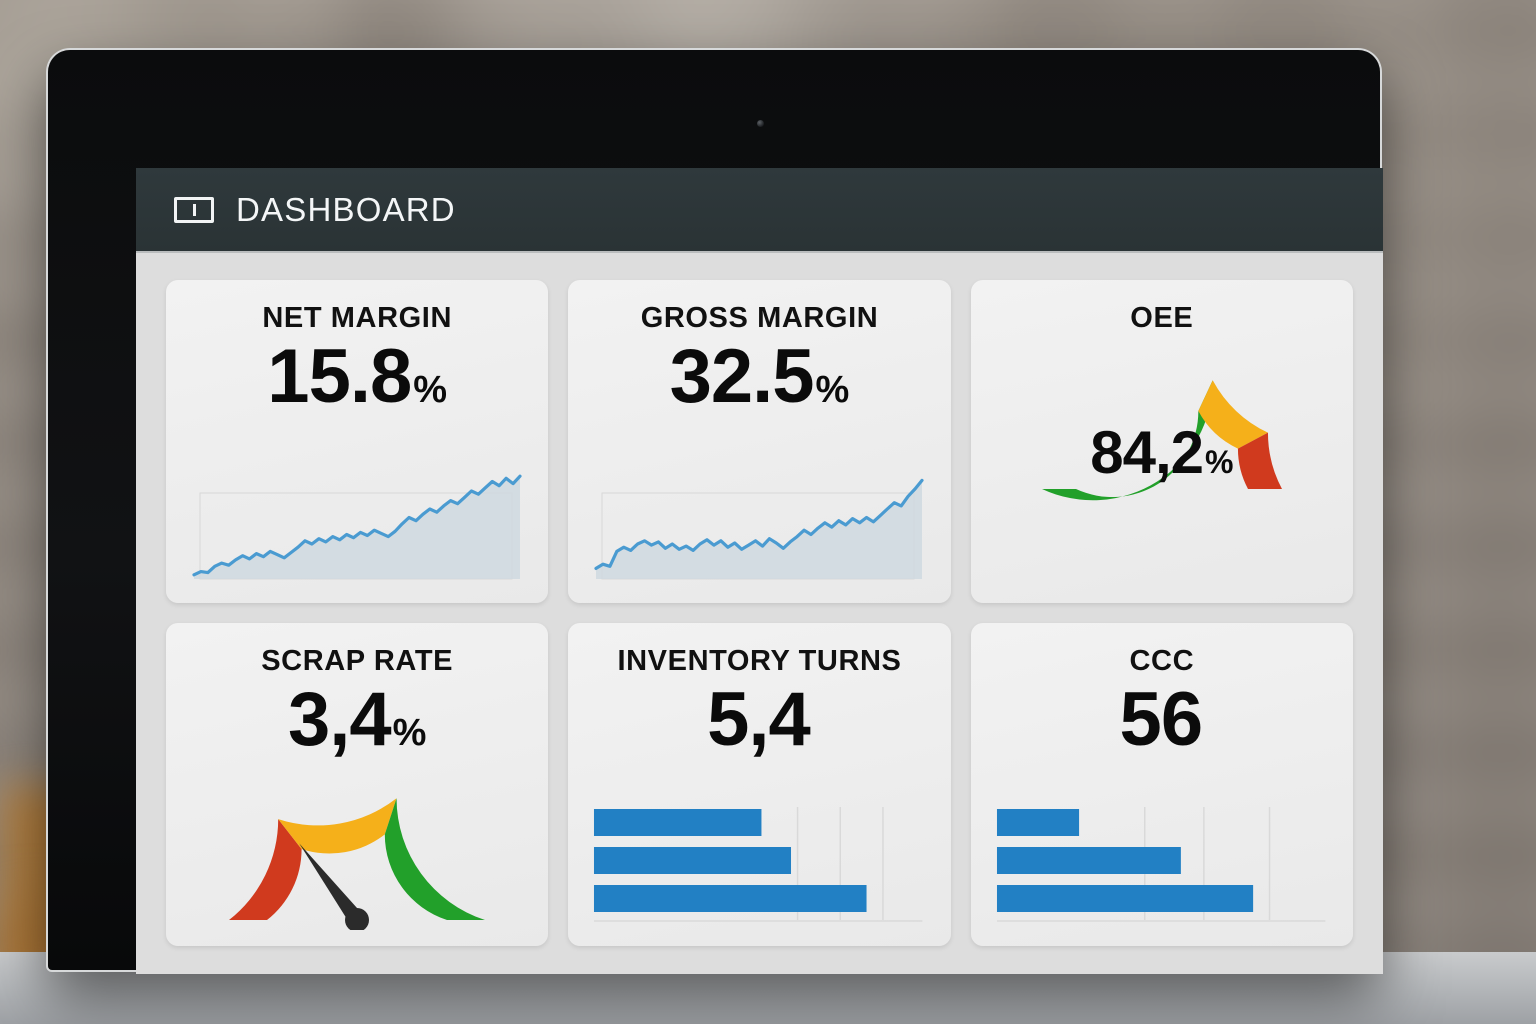 This screenshot has height=1024, width=1536. I want to click on card-value: 56, so click(1162, 720).